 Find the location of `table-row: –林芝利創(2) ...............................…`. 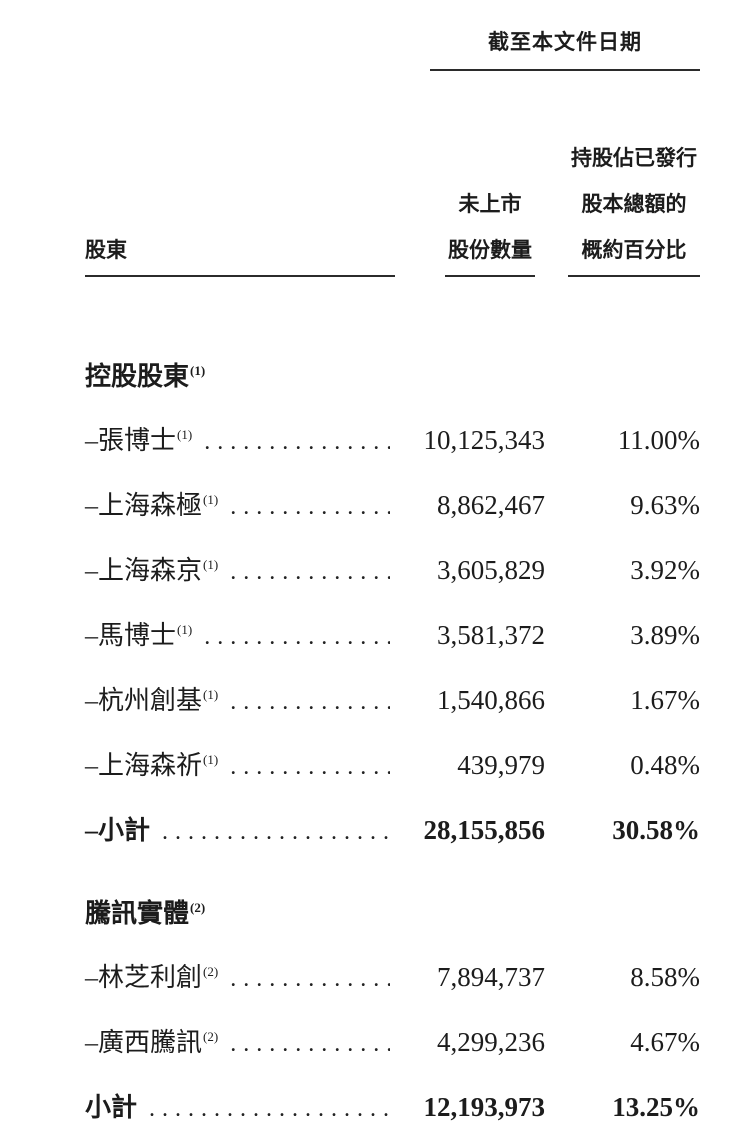

table-row: –林芝利創(2) ...............................… is located at coordinates (392, 978).